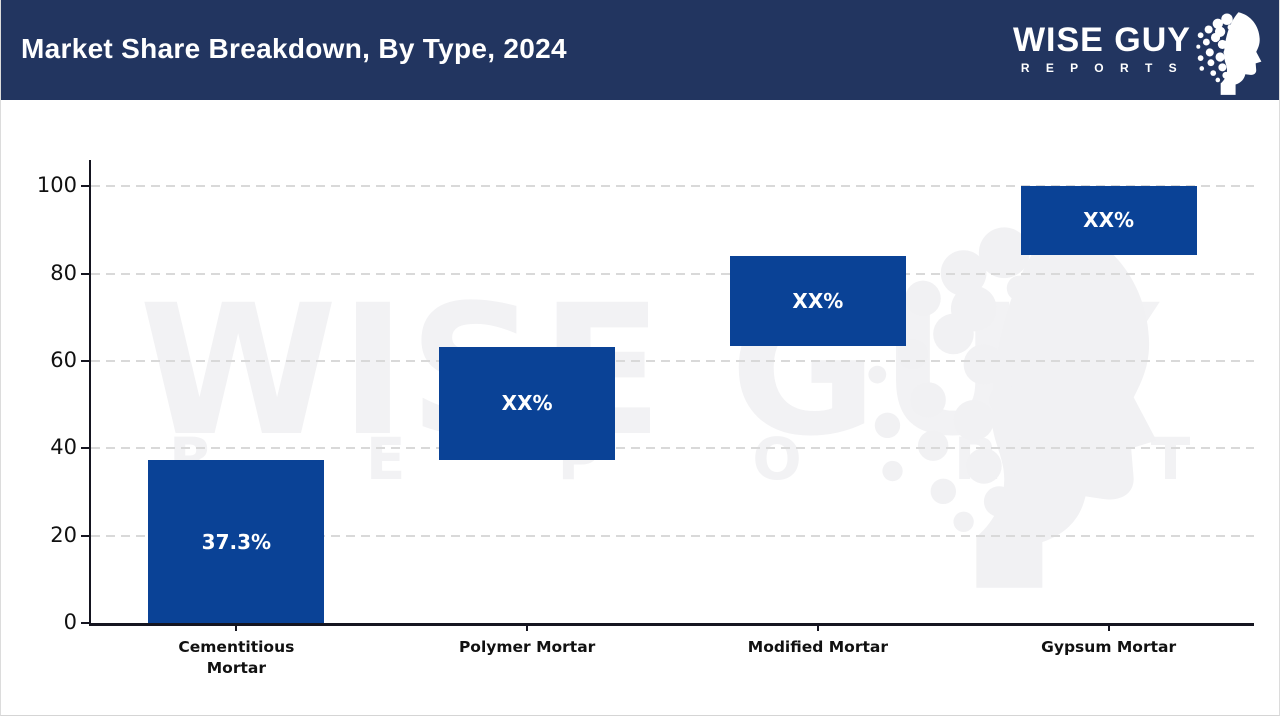 The height and width of the screenshot is (720, 1280). What do you see at coordinates (63, 534) in the screenshot?
I see `y-axis-tick-label: 20` at bounding box center [63, 534].